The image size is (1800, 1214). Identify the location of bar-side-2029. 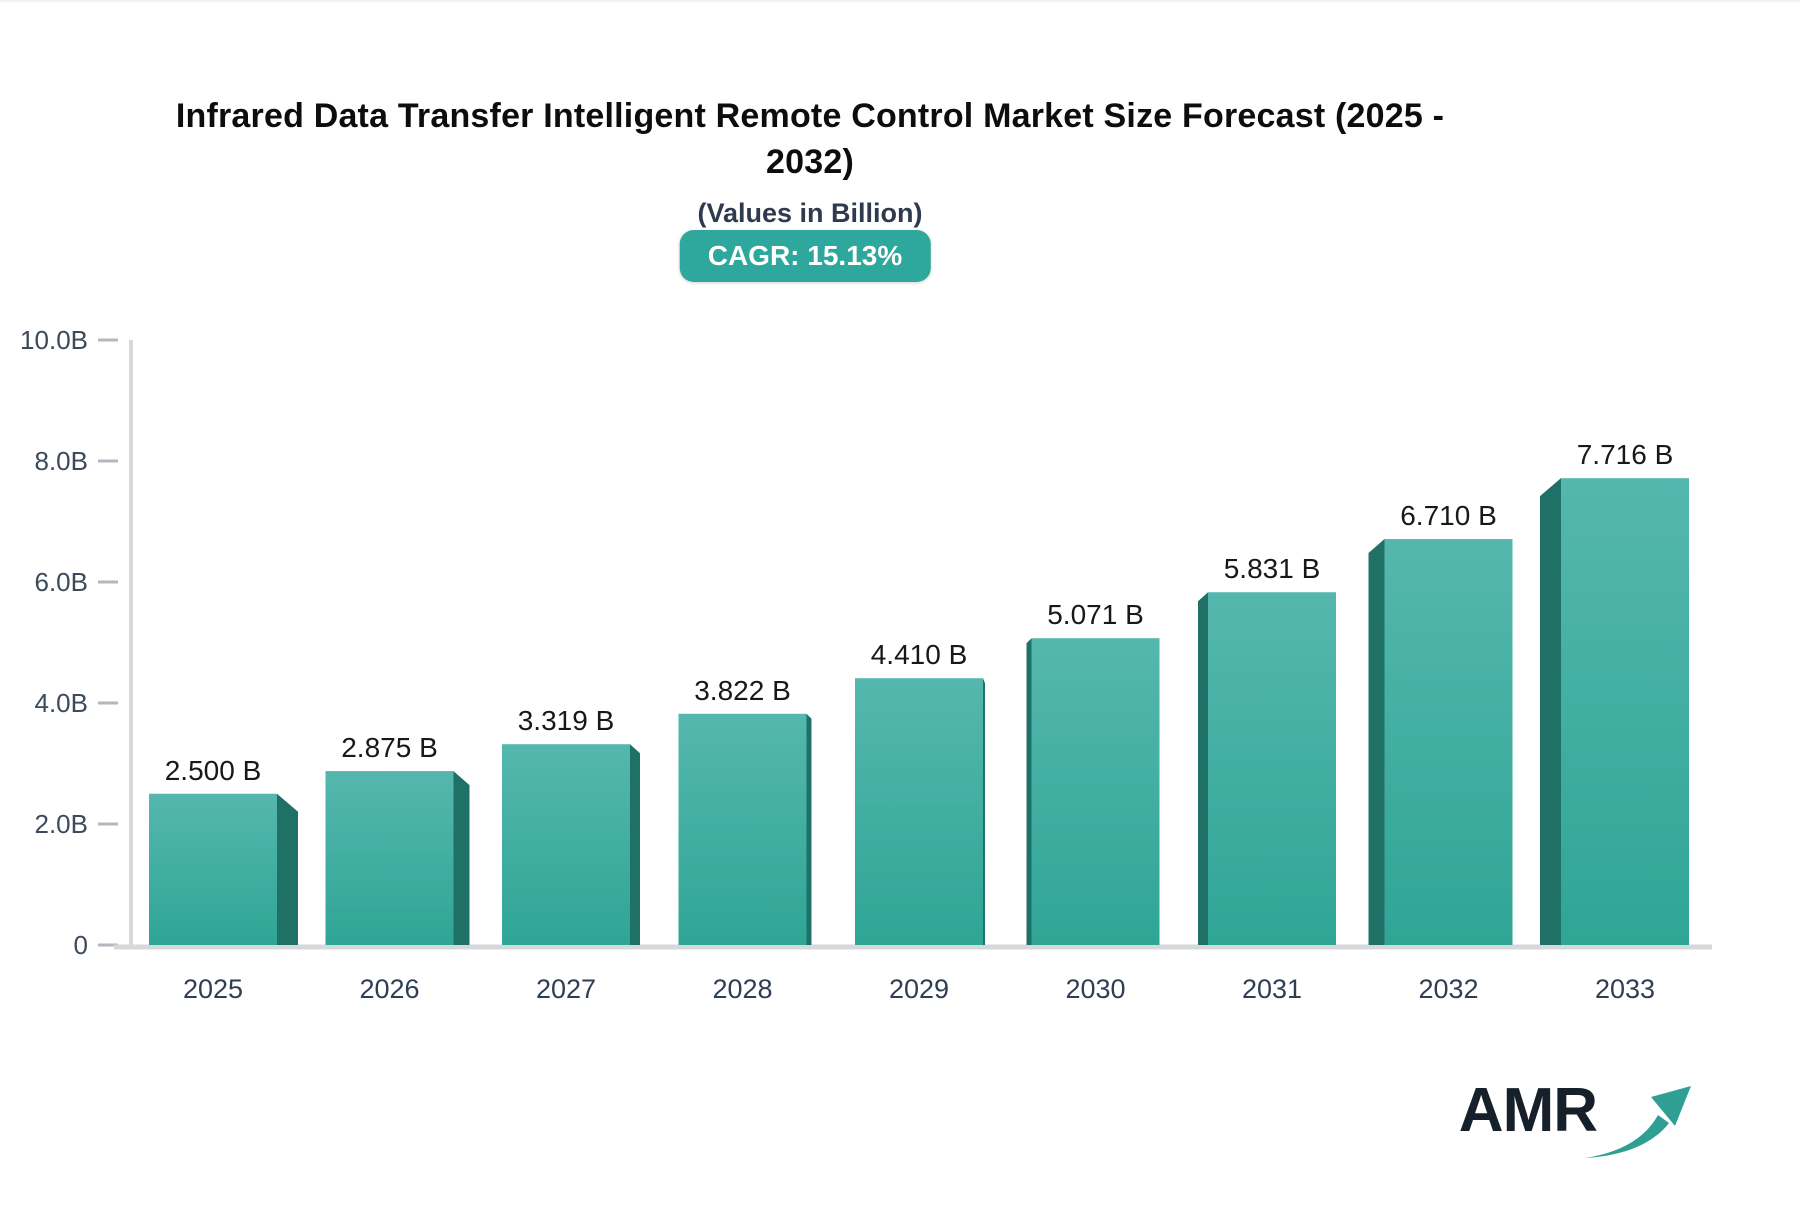
(984, 811).